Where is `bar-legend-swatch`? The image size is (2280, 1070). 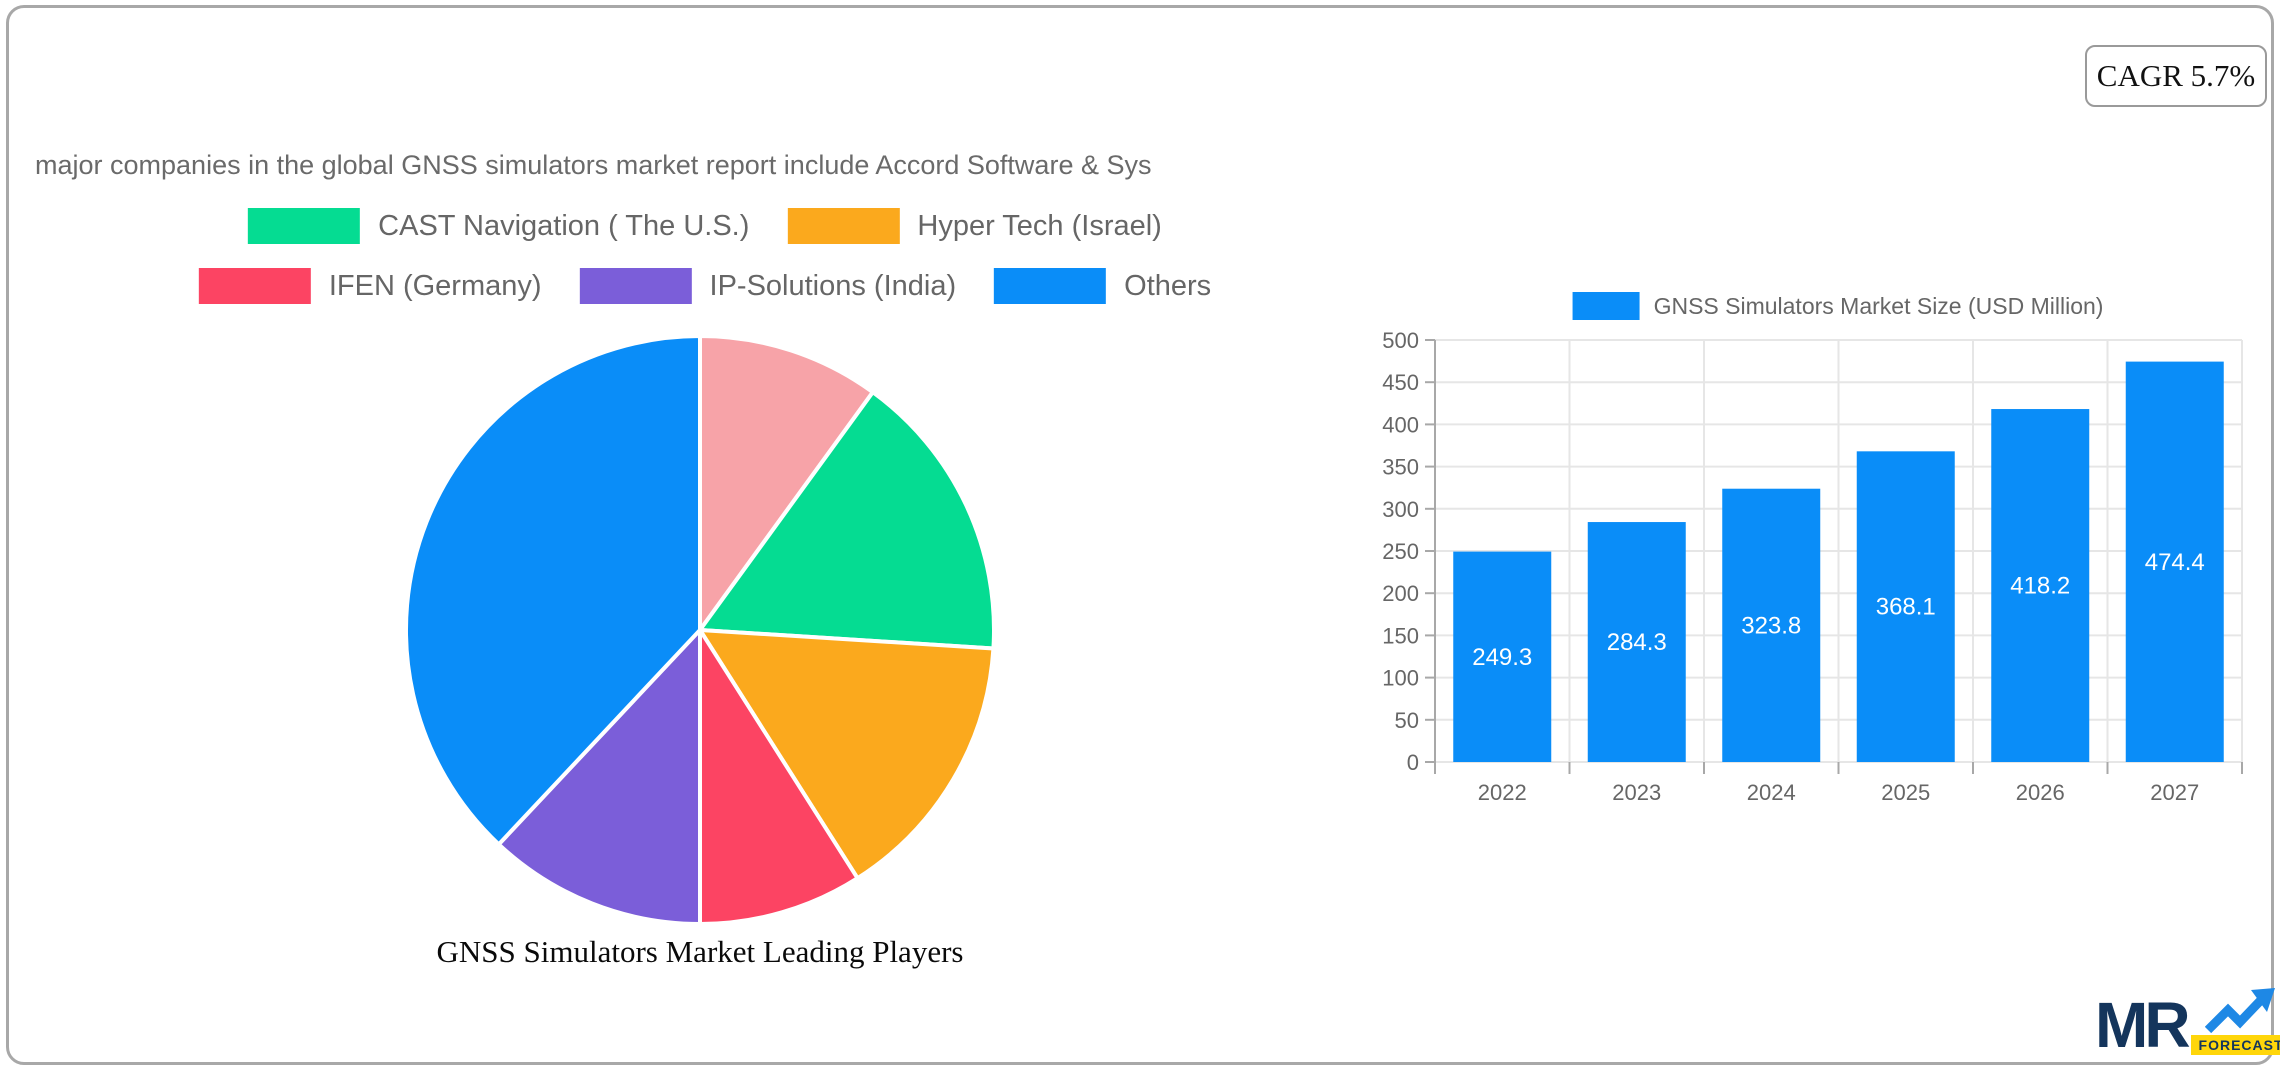
bar-legend-swatch is located at coordinates (1606, 306).